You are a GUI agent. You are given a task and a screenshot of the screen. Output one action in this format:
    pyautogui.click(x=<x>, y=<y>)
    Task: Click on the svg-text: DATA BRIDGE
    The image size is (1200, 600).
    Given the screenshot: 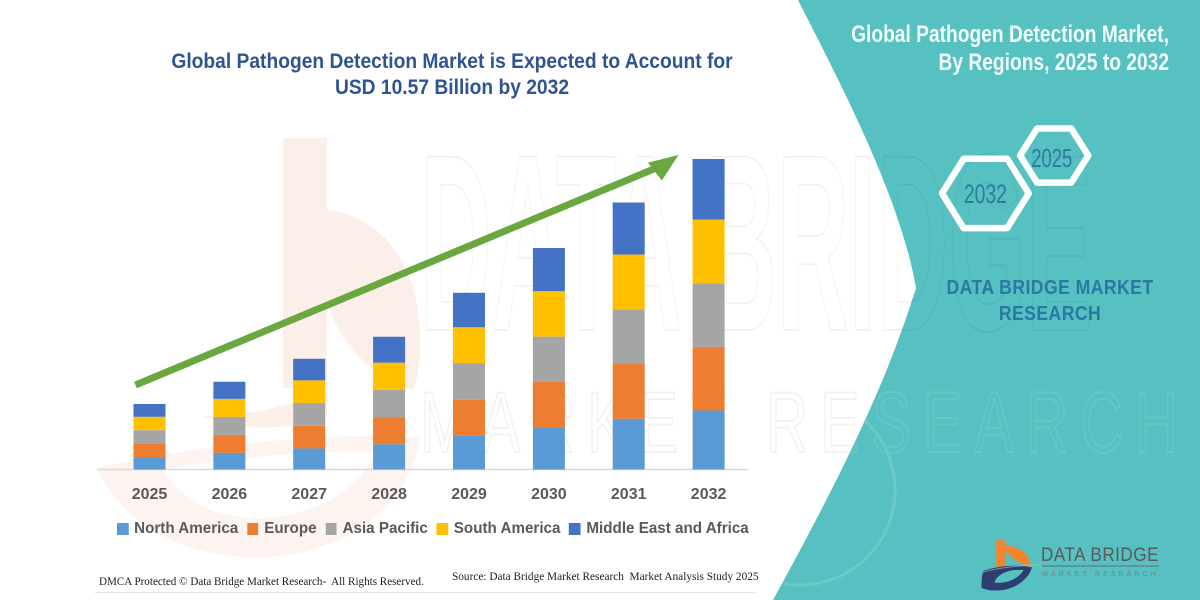 What is the action you would take?
    pyautogui.click(x=1100, y=555)
    